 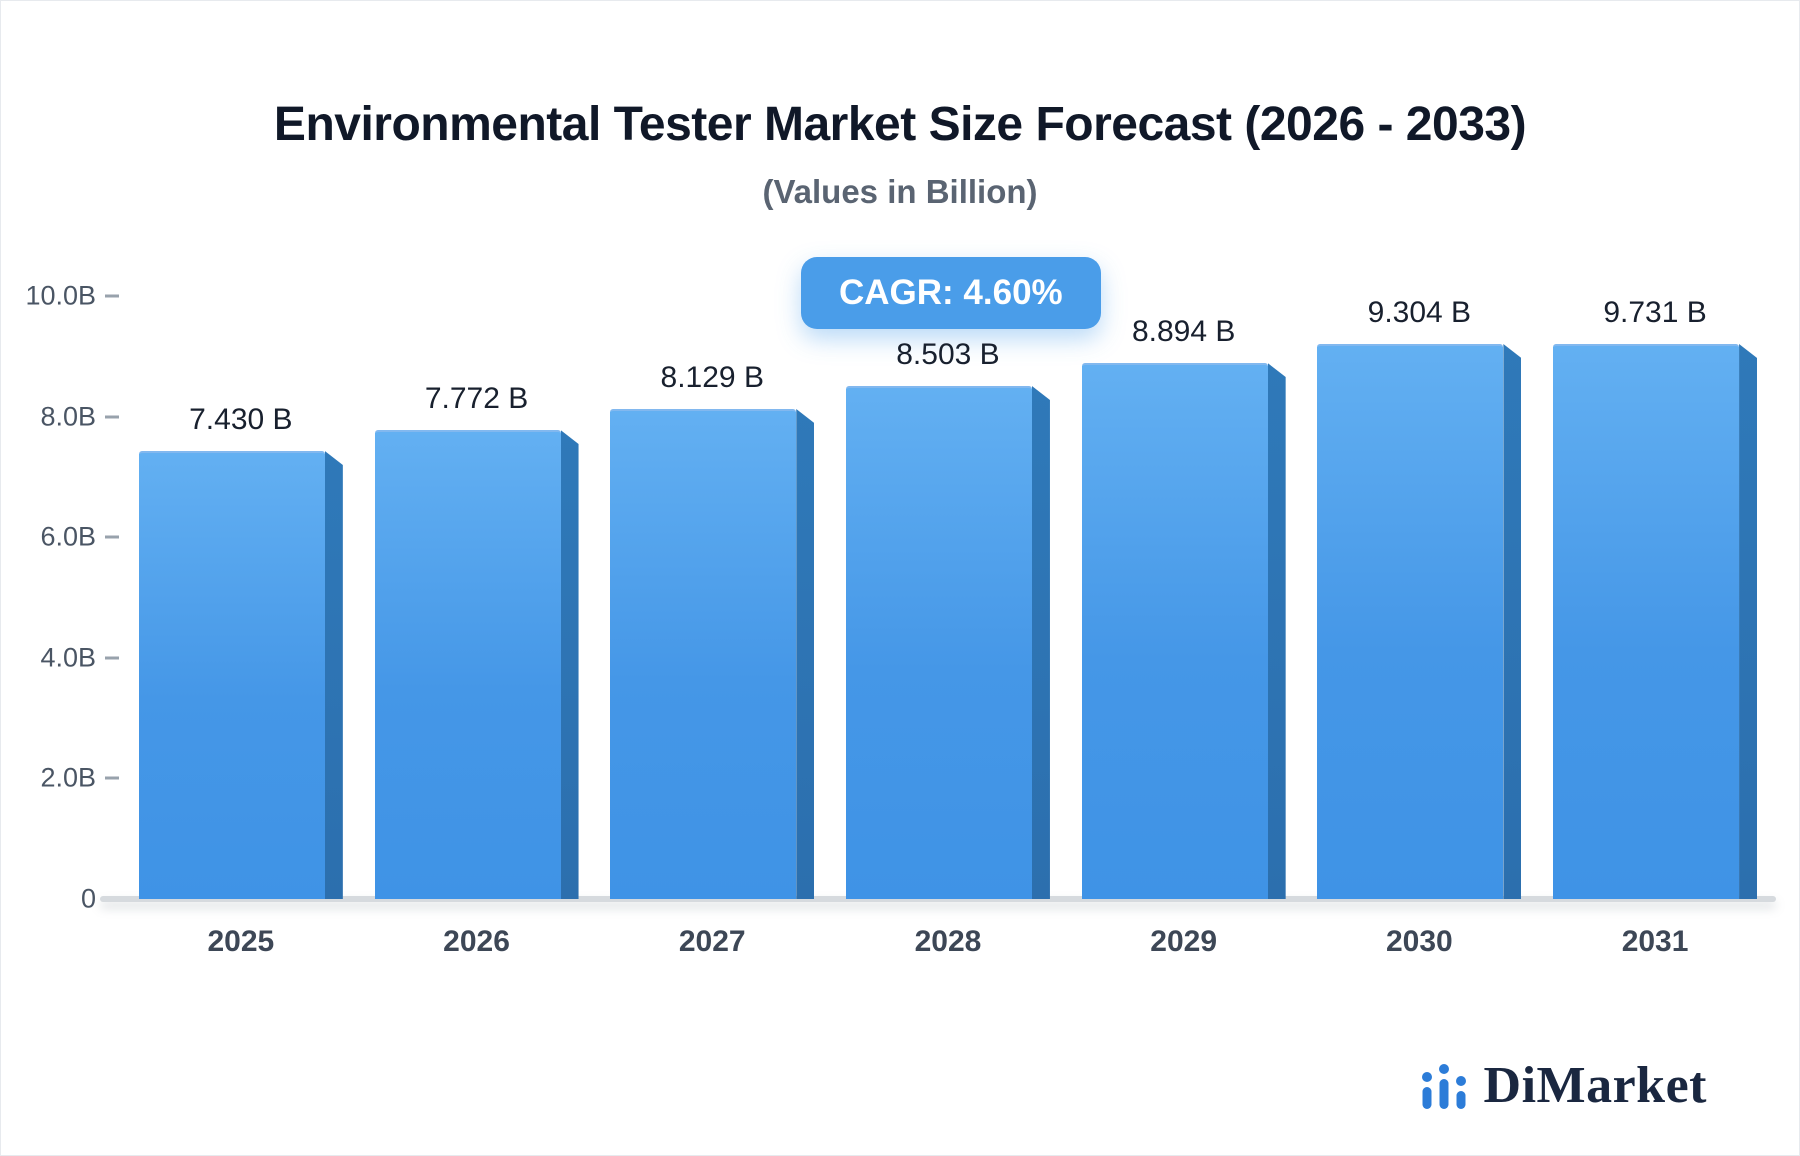 I want to click on bar-2031, so click(x=1655, y=621).